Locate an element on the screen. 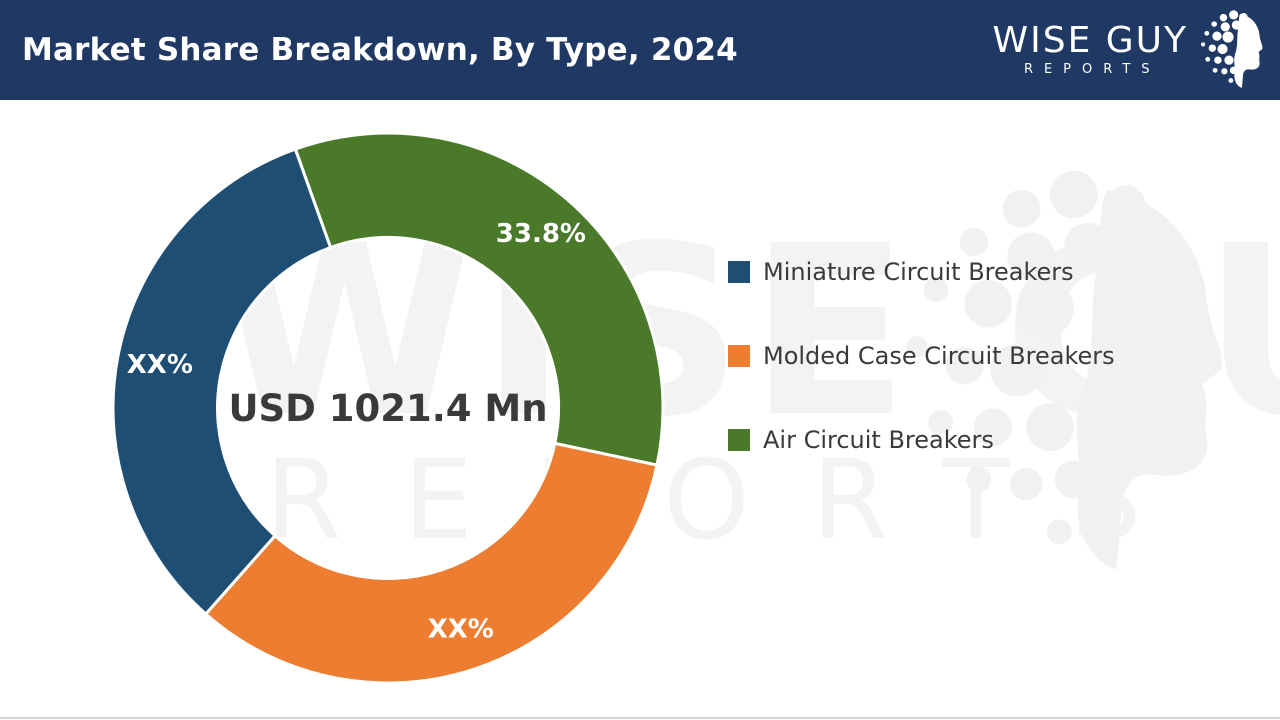 This screenshot has width=1280, height=720. bottom-divider is located at coordinates (640, 718).